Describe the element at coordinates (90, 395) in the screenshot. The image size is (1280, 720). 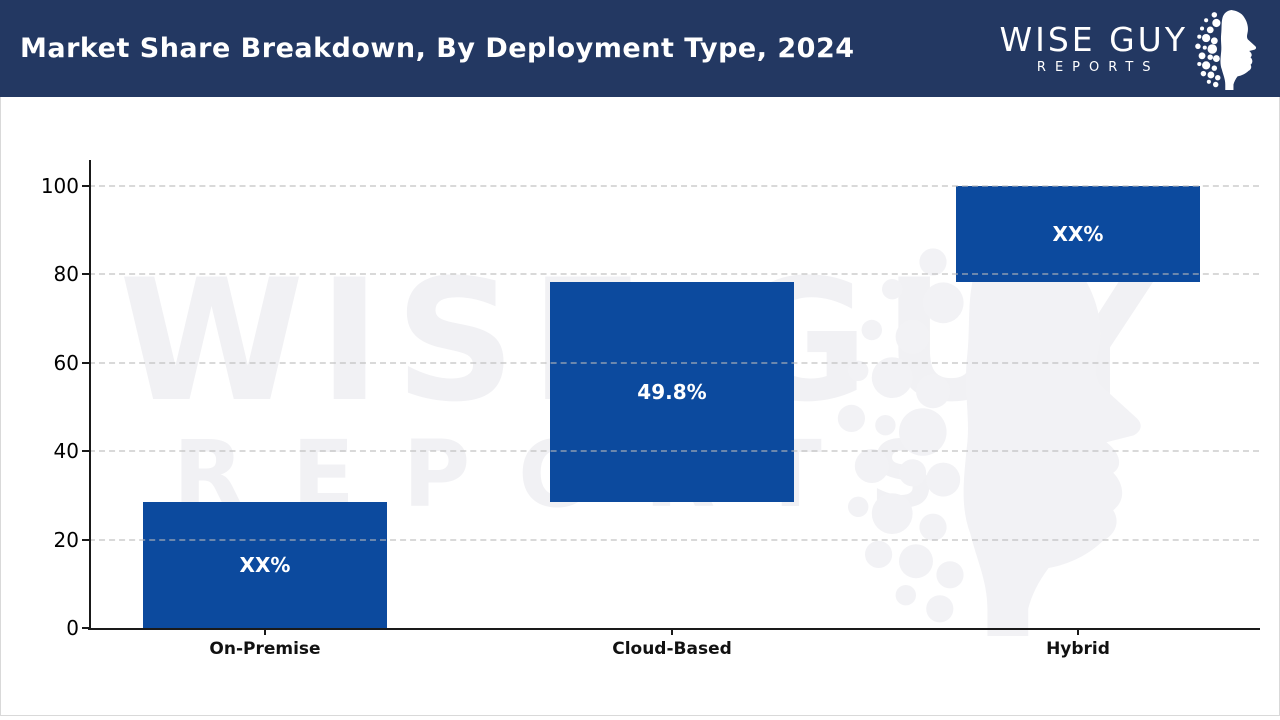
I see `y-axis-line` at that location.